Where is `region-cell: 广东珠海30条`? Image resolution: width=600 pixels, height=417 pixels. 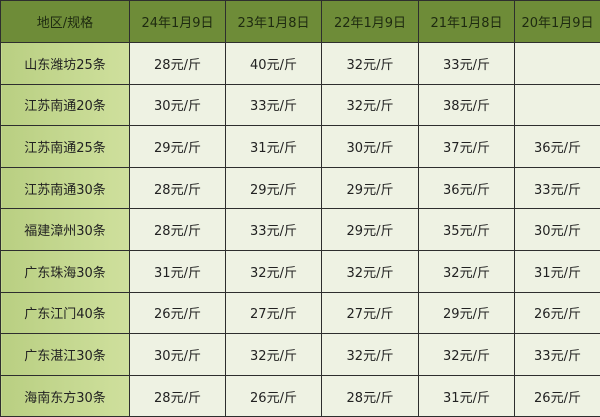
region-cell: 广东珠海30条 is located at coordinates (65, 271).